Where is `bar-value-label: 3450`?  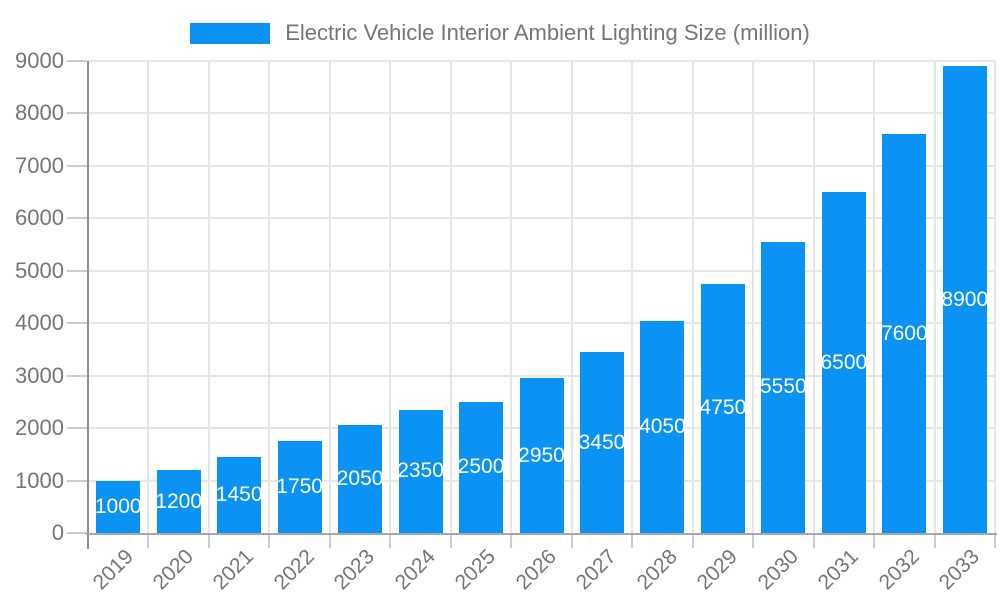 bar-value-label: 3450 is located at coordinates (602, 442).